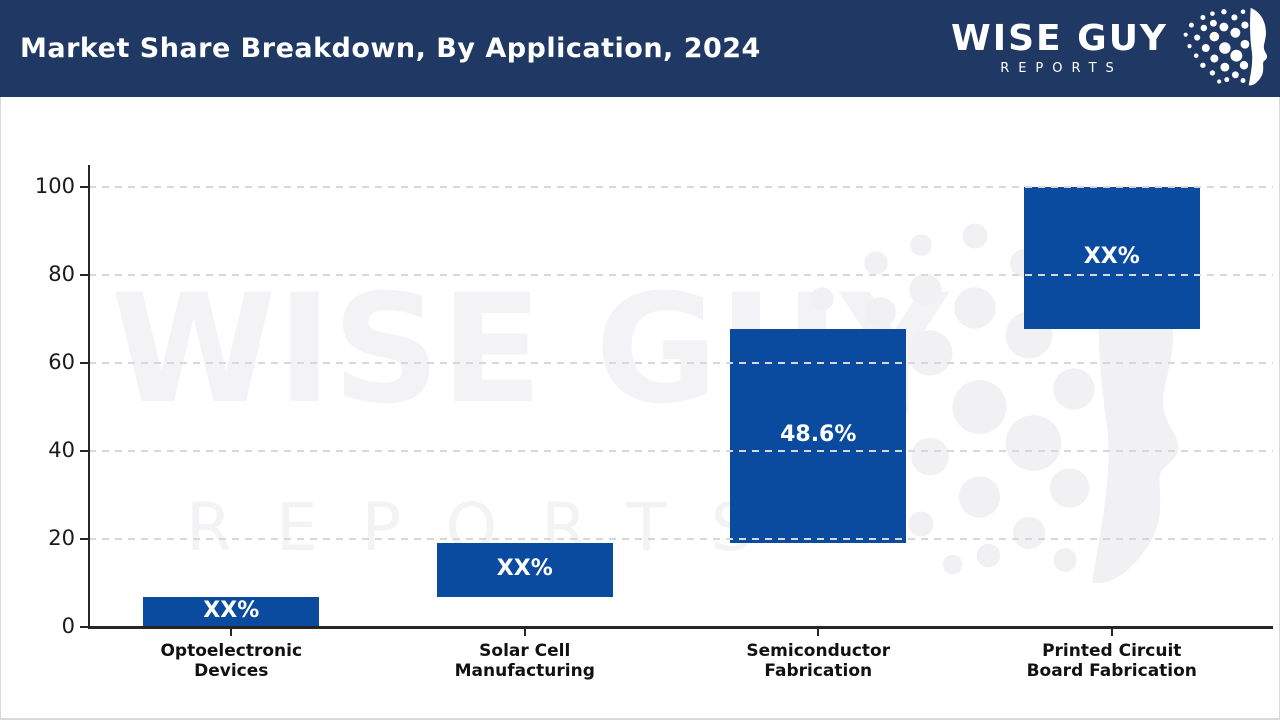 This screenshot has height=720, width=1280. I want to click on ytick-label: 20, so click(61, 538).